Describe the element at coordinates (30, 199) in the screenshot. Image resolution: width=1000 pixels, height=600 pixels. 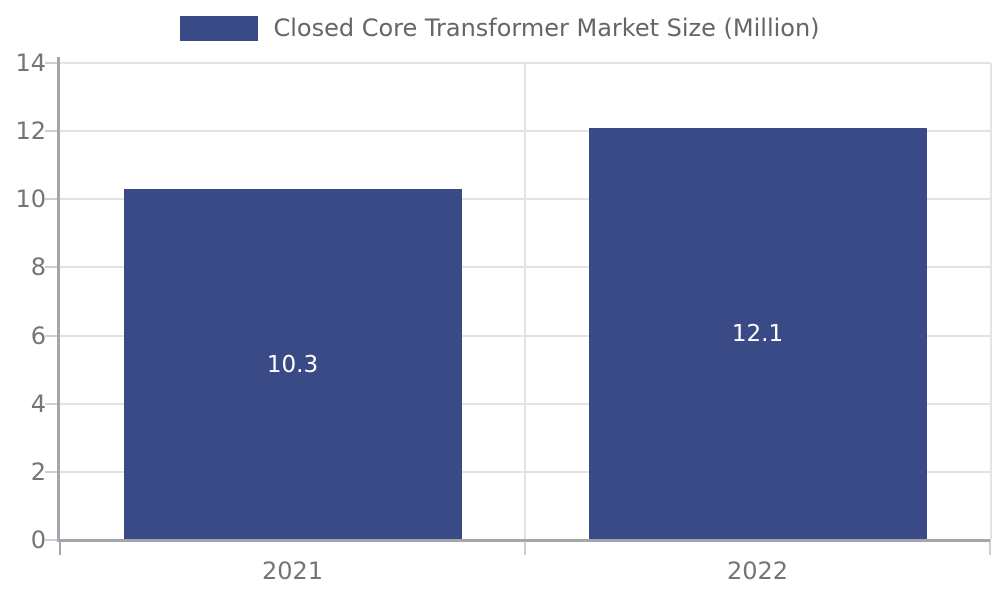
I see `y-tick-label: 10` at that location.